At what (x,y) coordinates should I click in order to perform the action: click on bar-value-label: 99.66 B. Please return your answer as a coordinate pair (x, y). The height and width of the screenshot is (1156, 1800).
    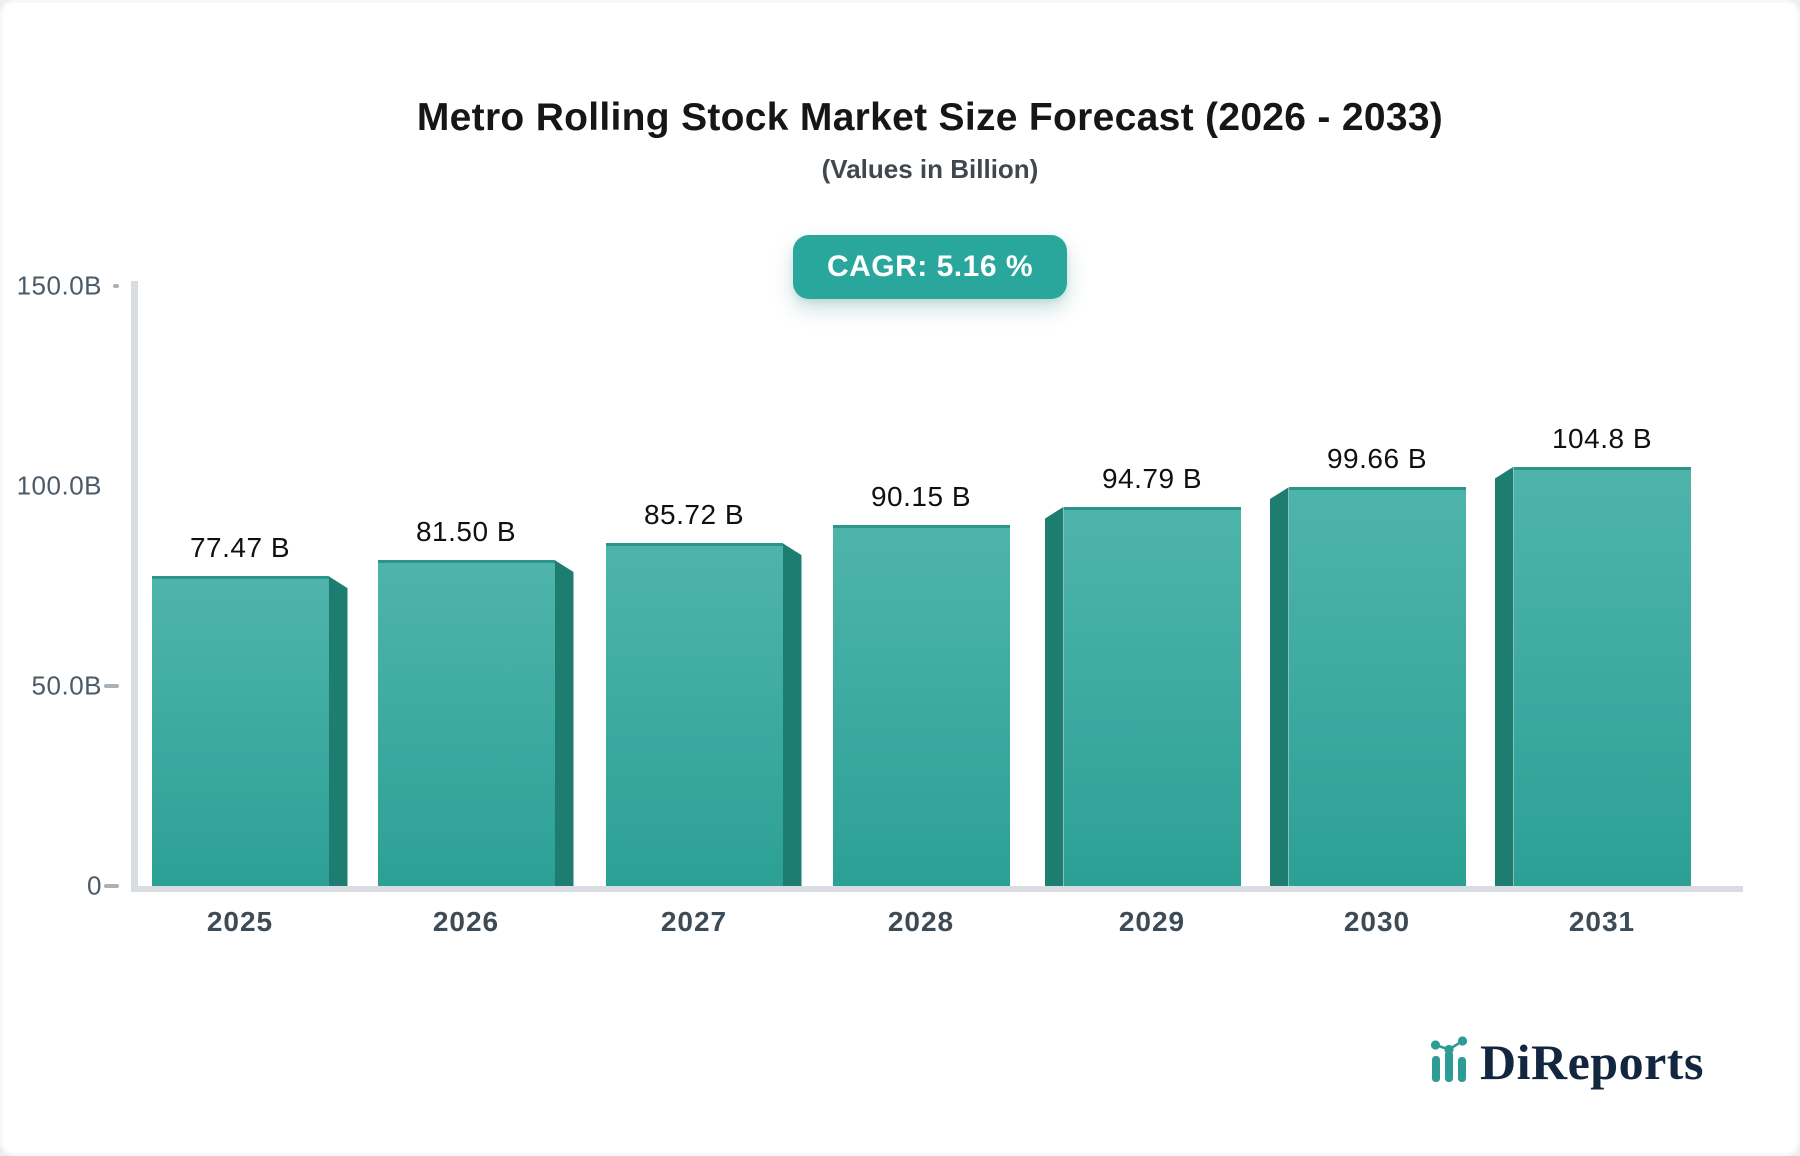
    Looking at the image, I should click on (1377, 459).